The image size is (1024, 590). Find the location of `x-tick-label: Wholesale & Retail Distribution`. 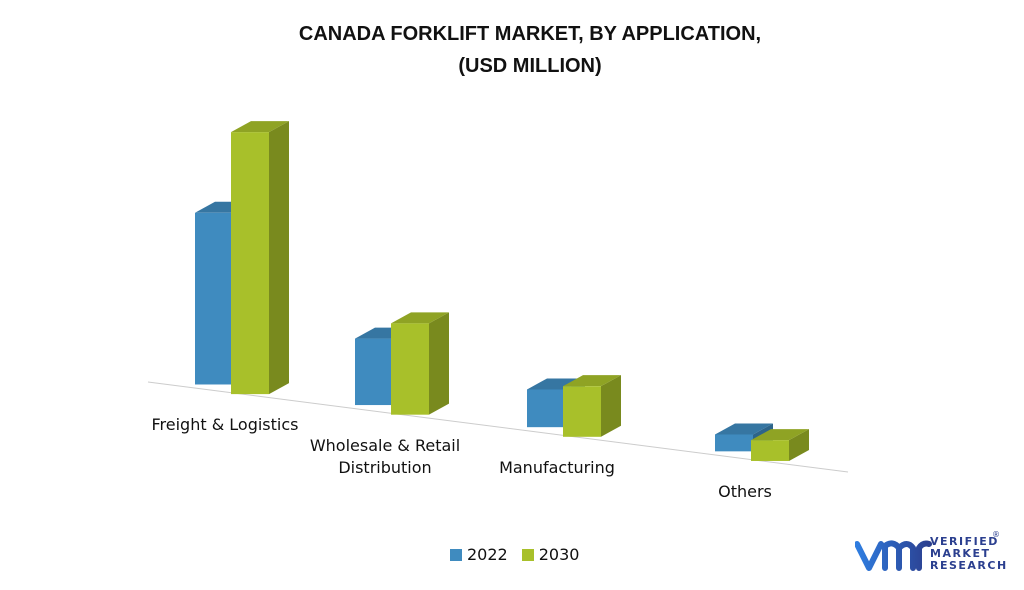

x-tick-label: Wholesale & Retail Distribution is located at coordinates (385, 456).